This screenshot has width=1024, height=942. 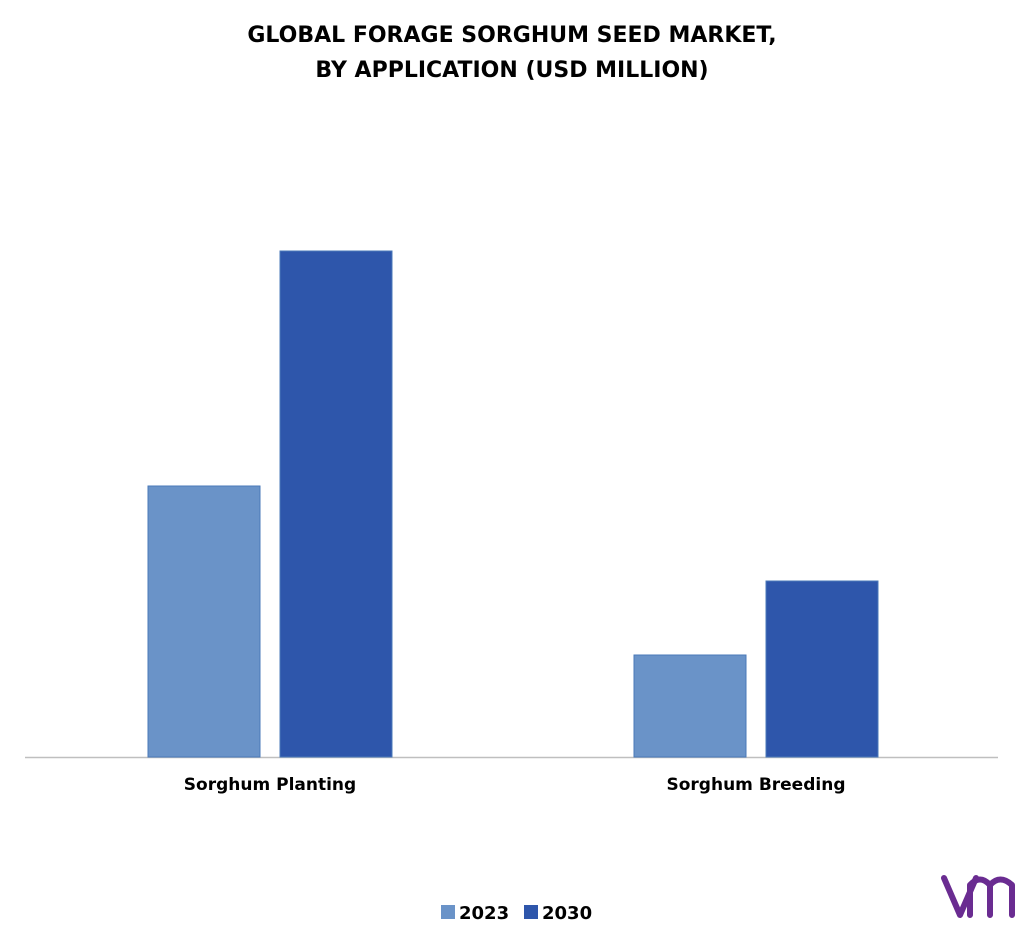 What do you see at coordinates (484, 913) in the screenshot?
I see `legend-label: 2023` at bounding box center [484, 913].